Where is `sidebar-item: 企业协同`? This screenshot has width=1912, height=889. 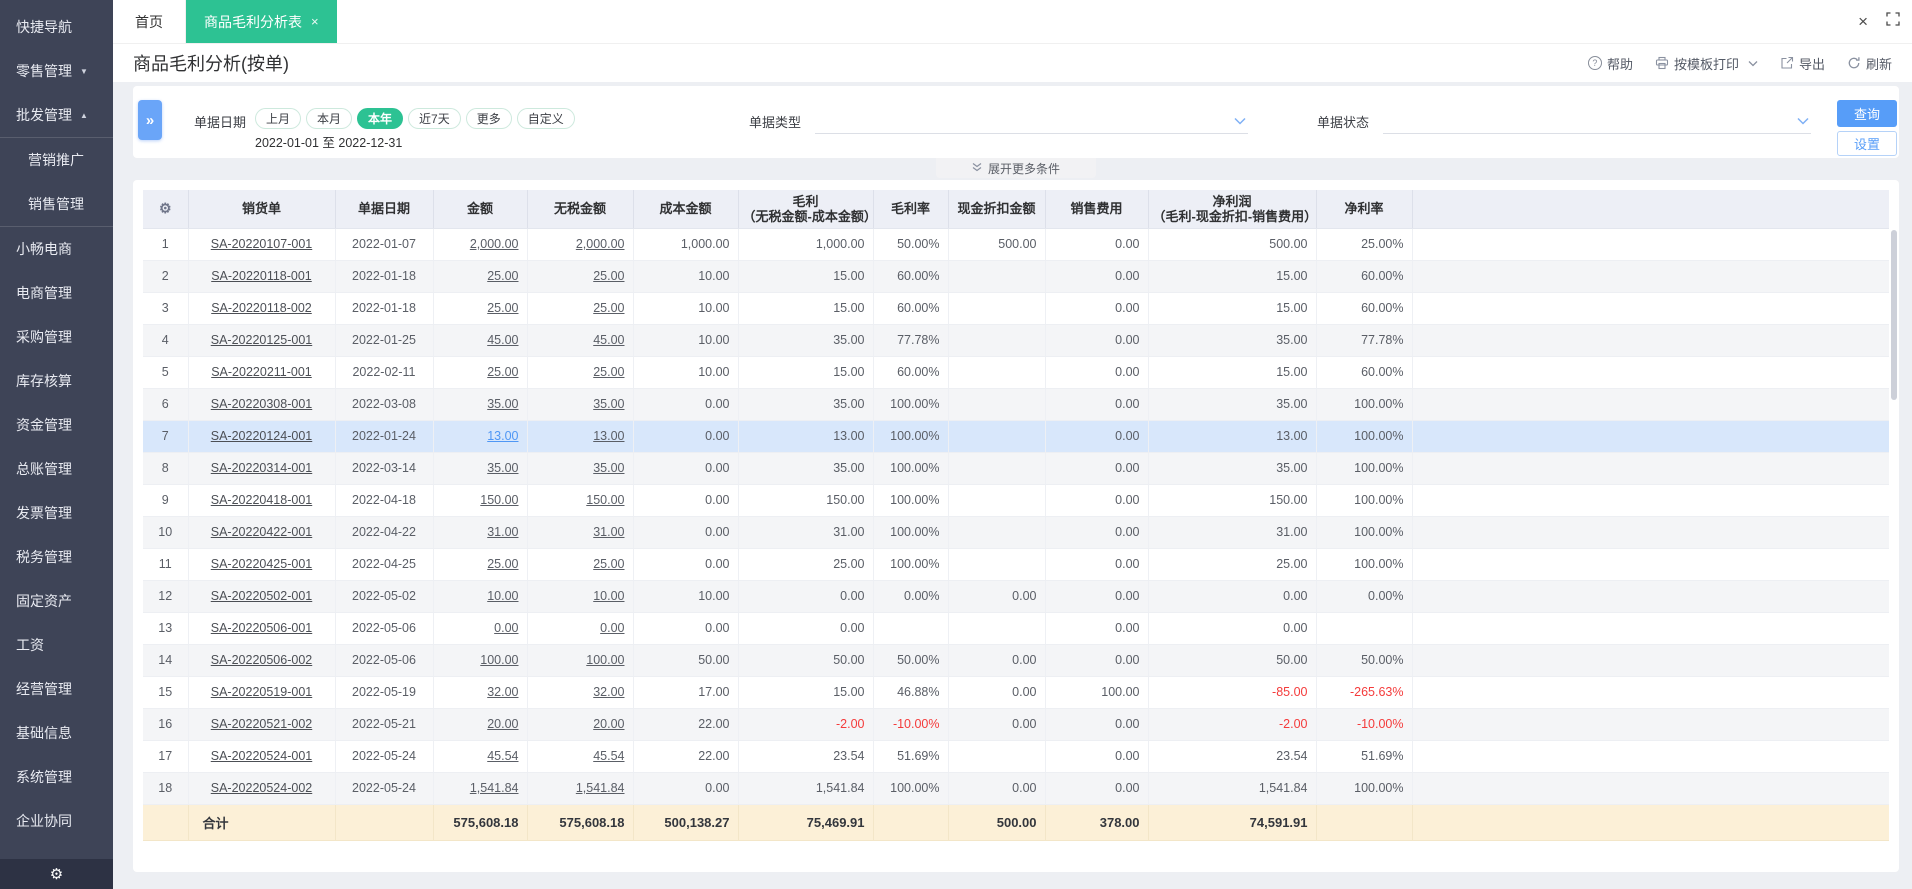 sidebar-item: 企业协同 is located at coordinates (56, 821).